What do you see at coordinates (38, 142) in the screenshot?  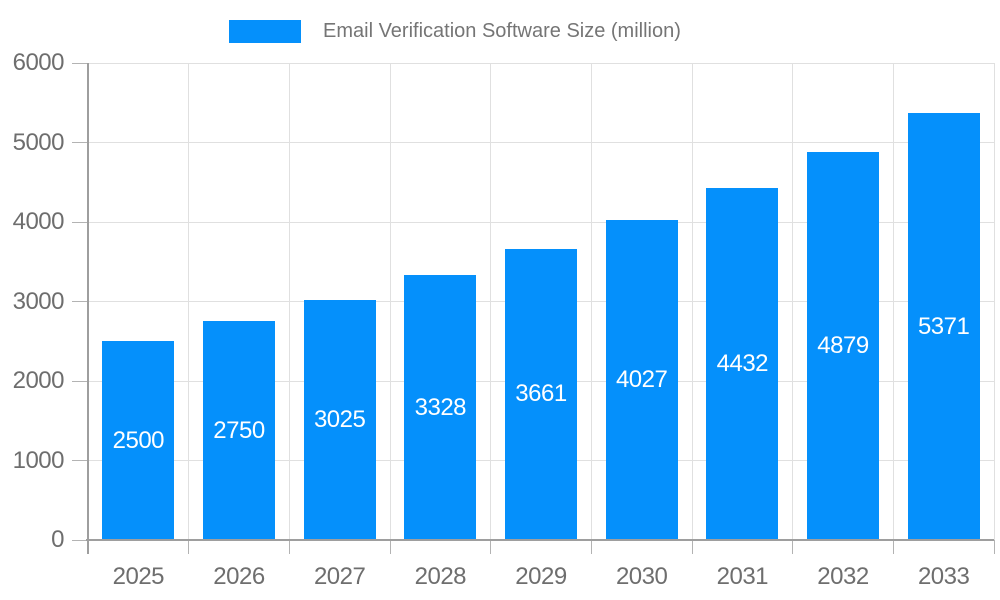 I see `y-axis-tick-label: 5000` at bounding box center [38, 142].